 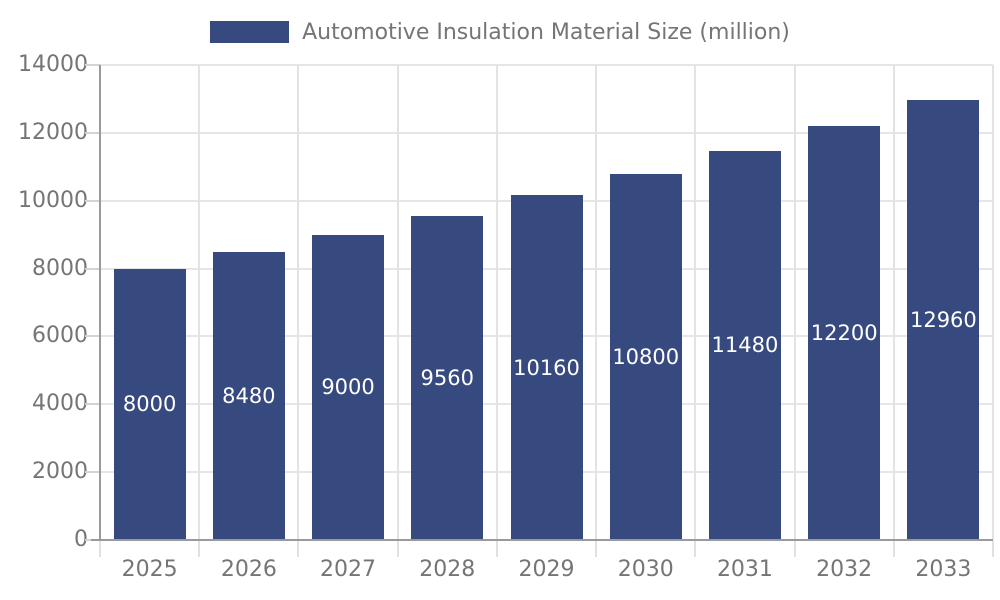 I want to click on x-tick-label-2032: 2032, so click(x=844, y=569).